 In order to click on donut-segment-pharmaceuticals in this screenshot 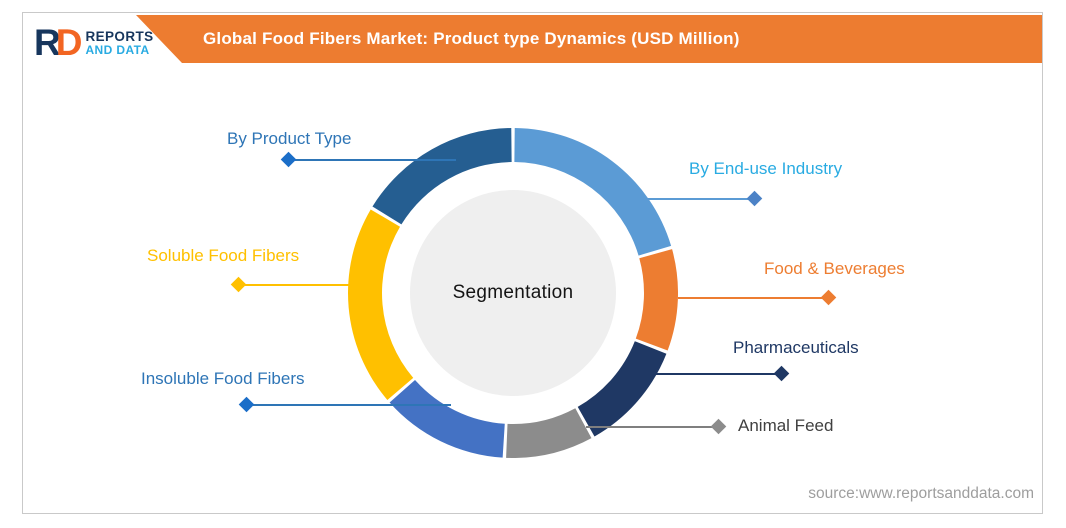, I will do `click(622, 389)`.